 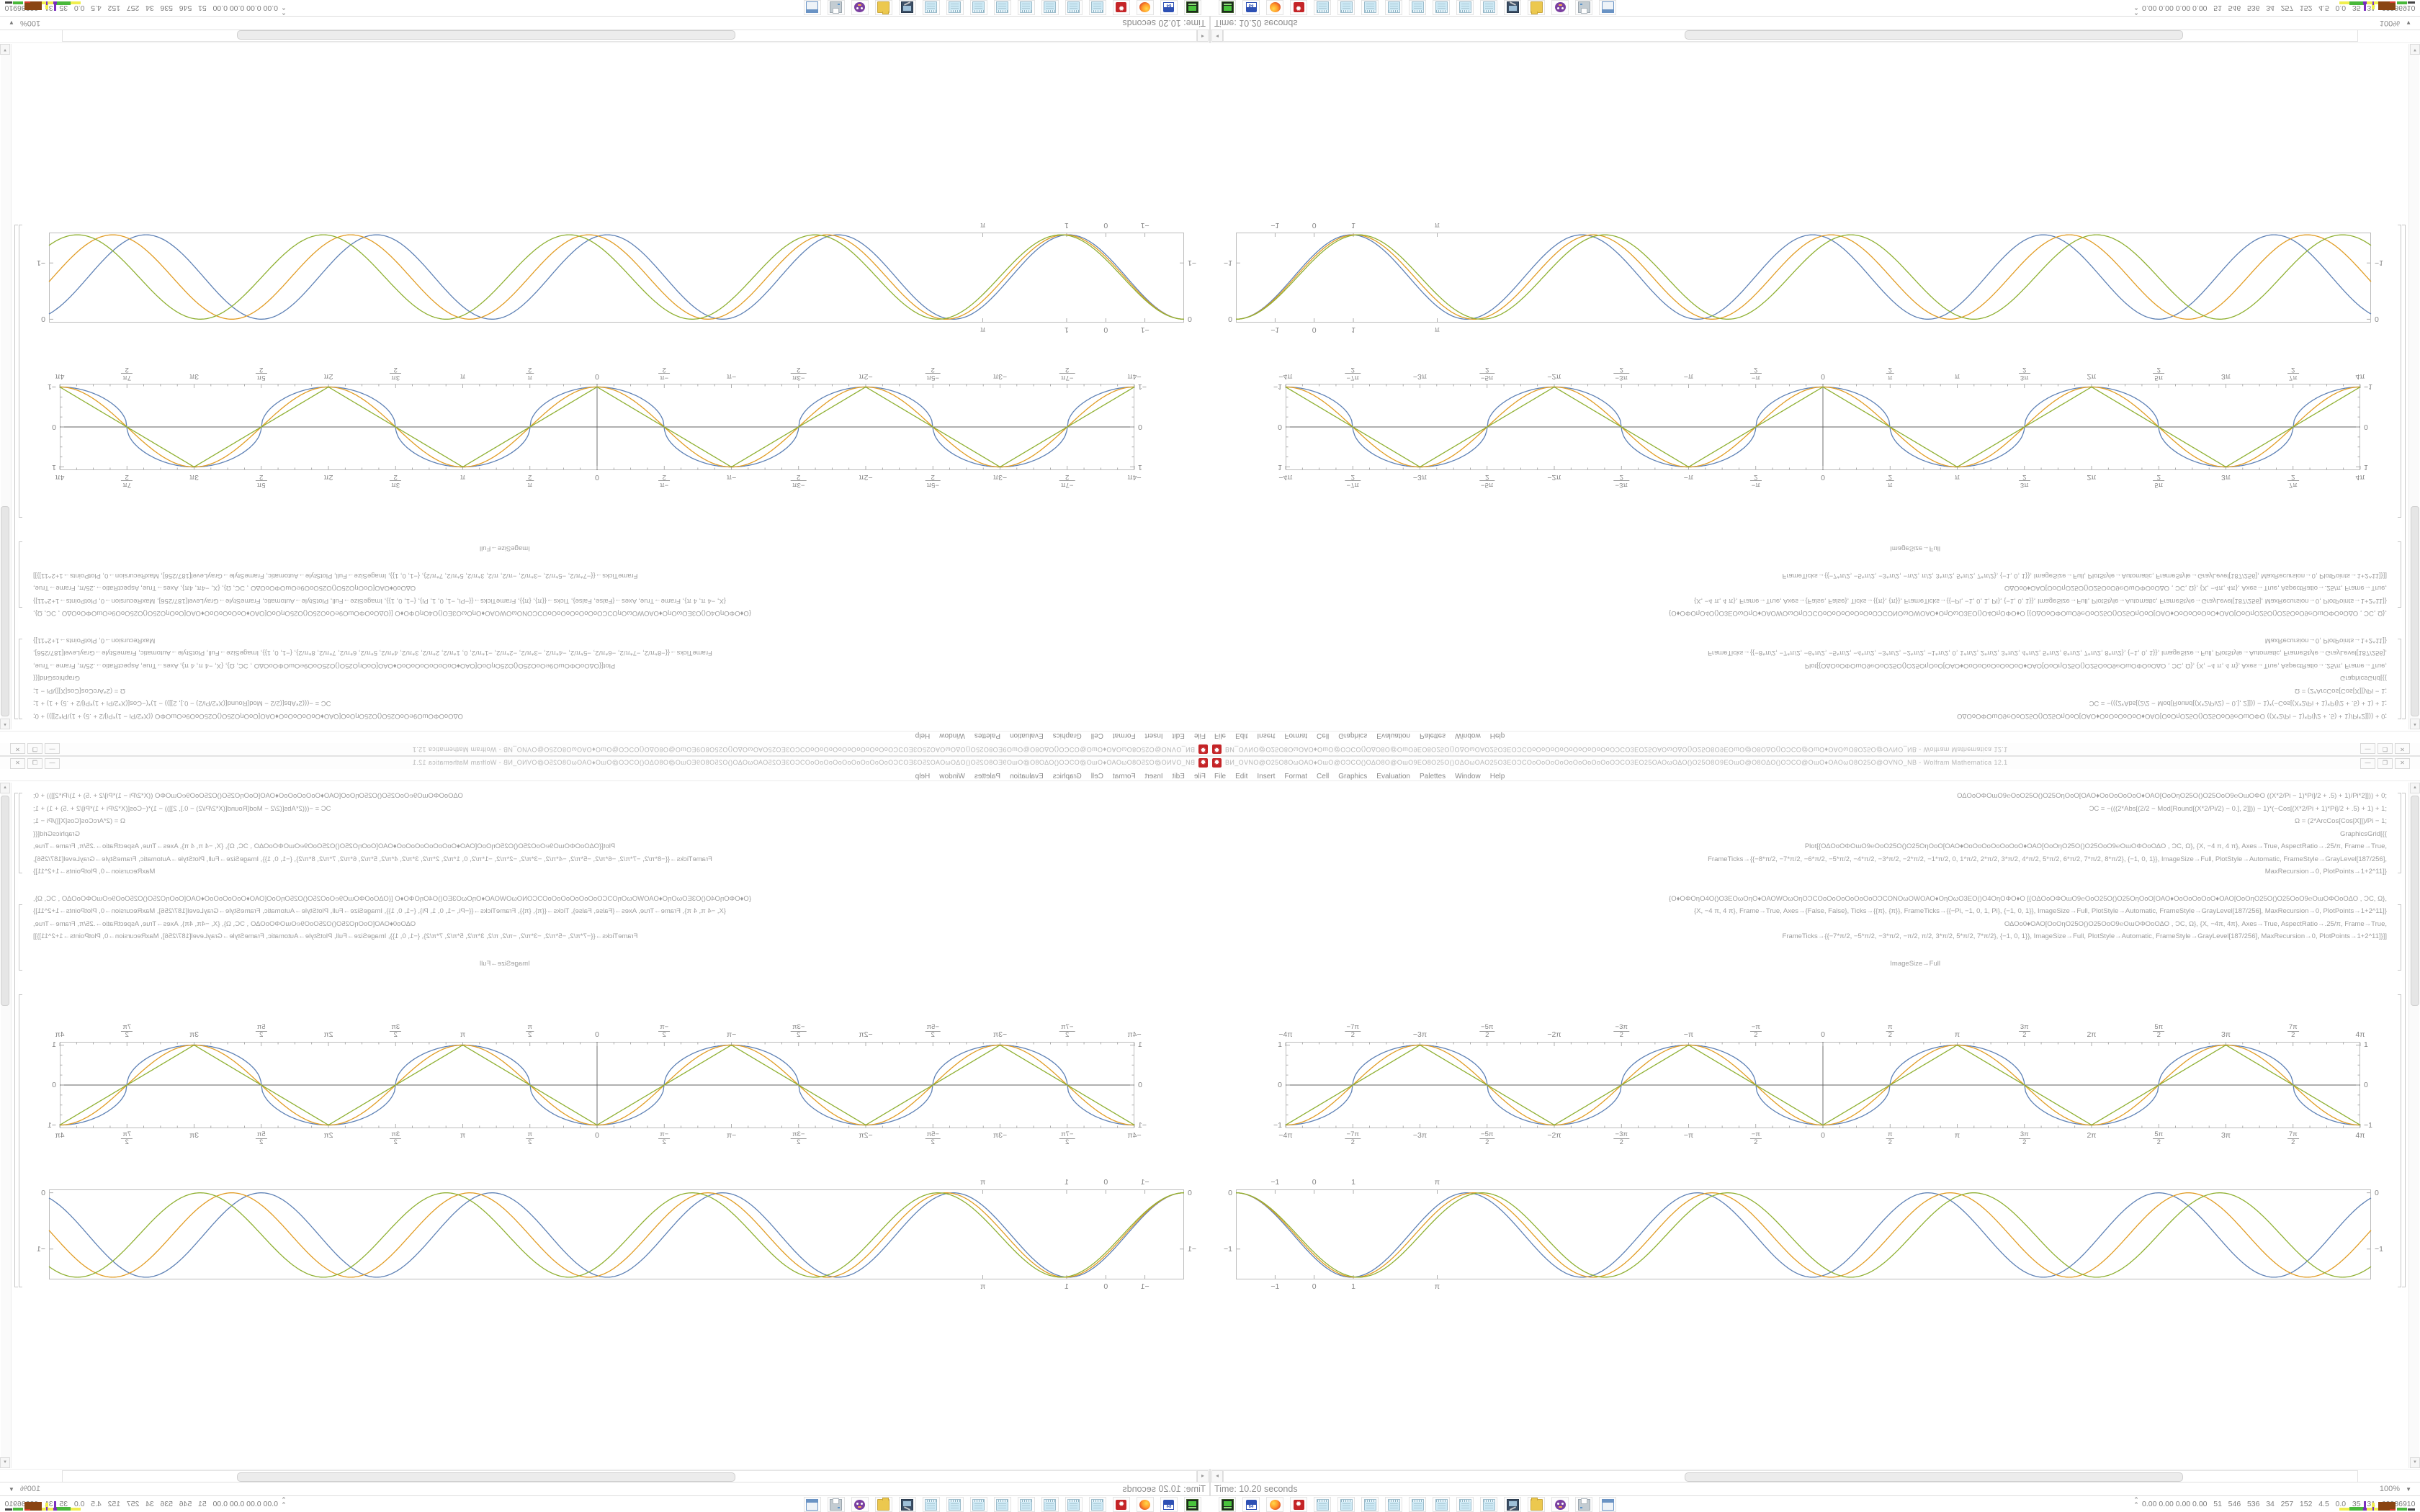 I want to click on restore-button: ❐, so click(x=34, y=748).